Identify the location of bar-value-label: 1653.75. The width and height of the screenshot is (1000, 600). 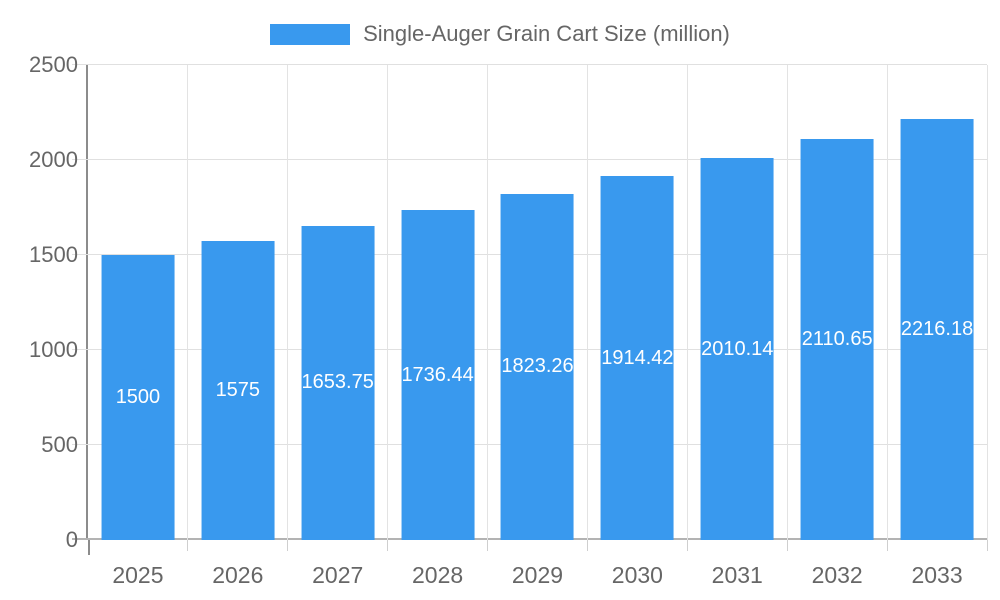
(337, 382).